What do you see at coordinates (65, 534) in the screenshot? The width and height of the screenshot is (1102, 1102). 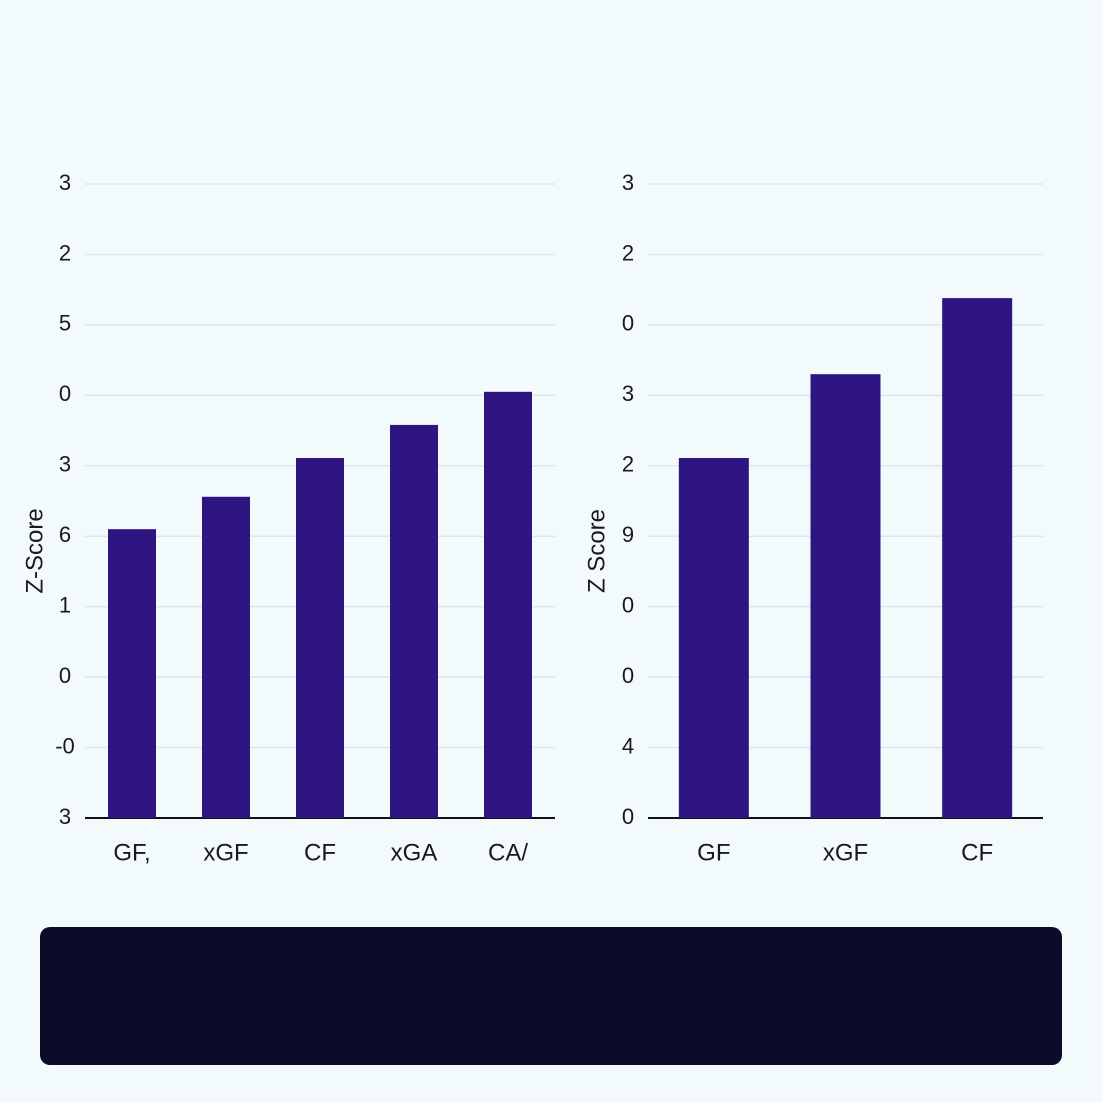 I see `y-tick-label: 6` at bounding box center [65, 534].